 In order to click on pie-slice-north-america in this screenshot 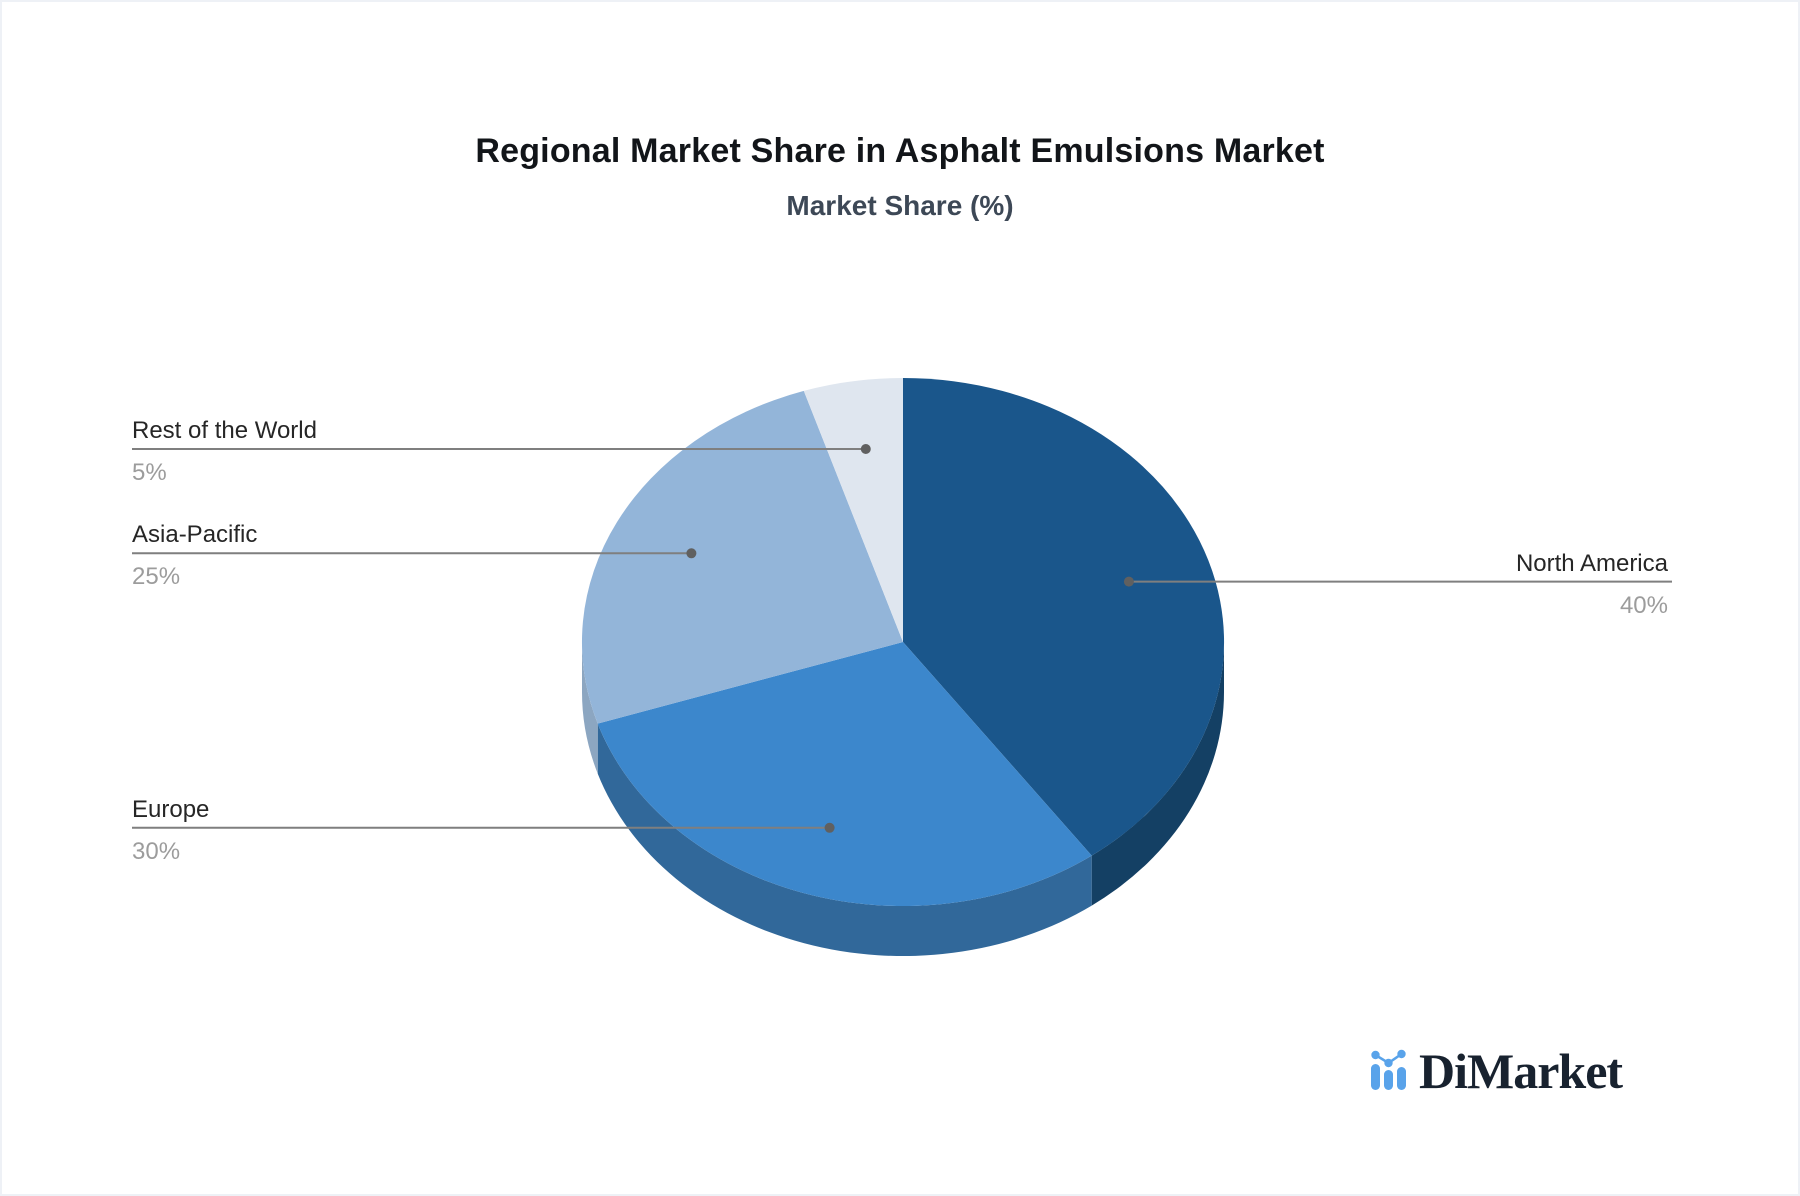, I will do `click(1064, 617)`.